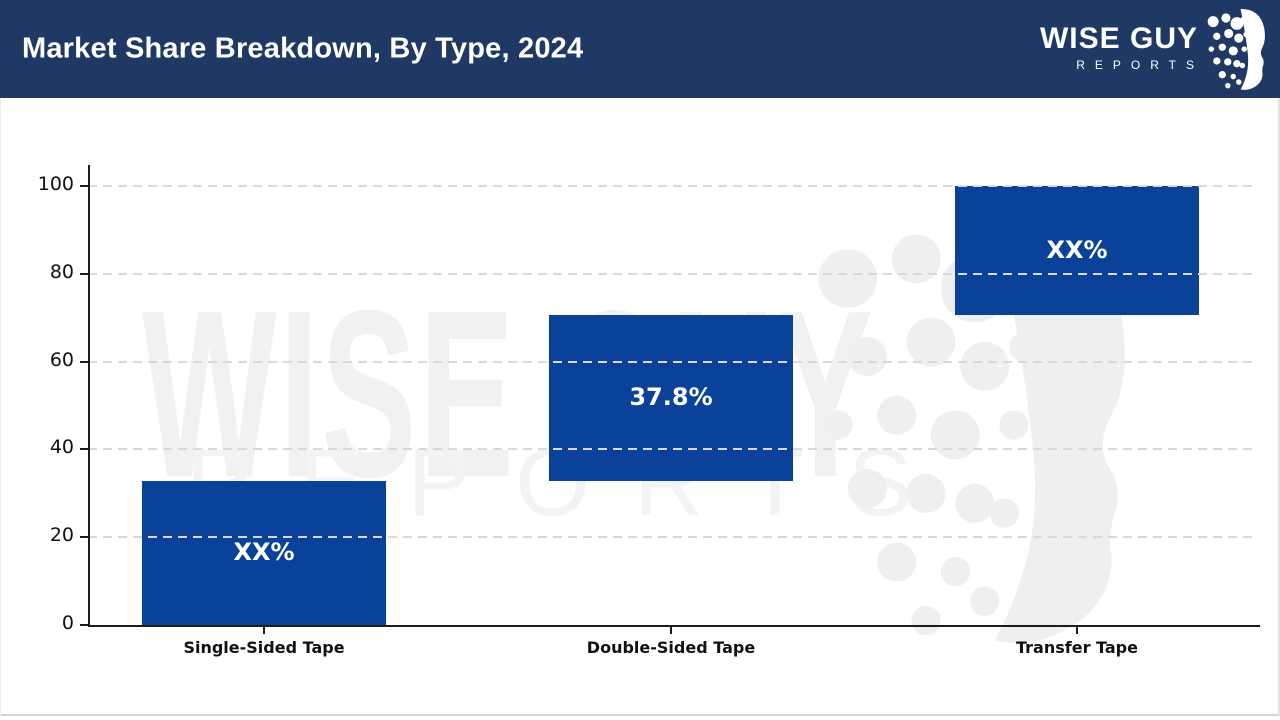  I want to click on wiseguy-logo: WISE GUY REPORTS, so click(1145, 49).